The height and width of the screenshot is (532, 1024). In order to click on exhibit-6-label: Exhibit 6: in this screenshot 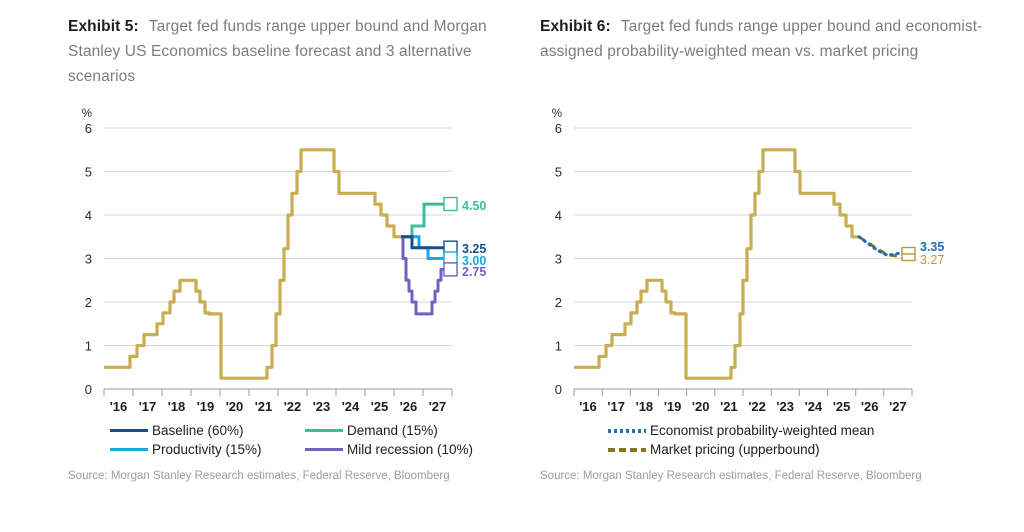, I will do `click(575, 26)`.